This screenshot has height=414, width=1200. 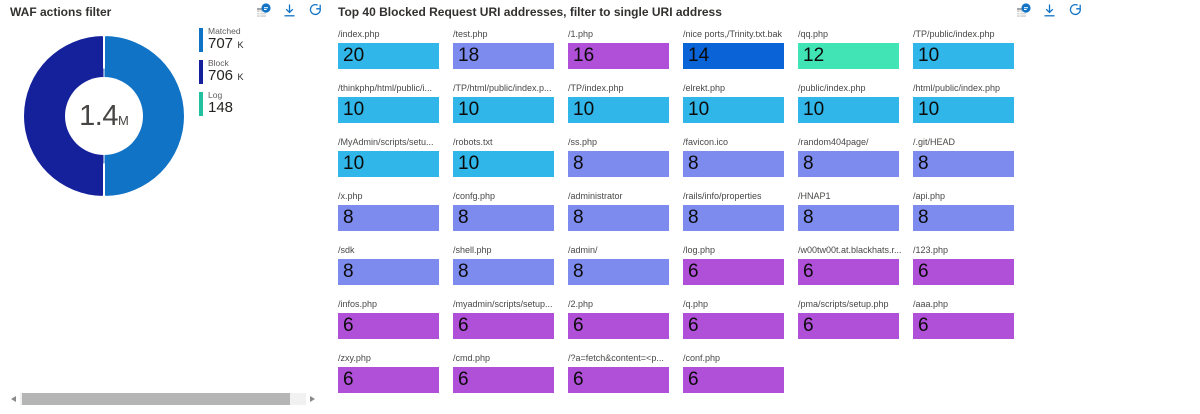 What do you see at coordinates (221, 40) in the screenshot?
I see `legend-item: Matched 707 K` at bounding box center [221, 40].